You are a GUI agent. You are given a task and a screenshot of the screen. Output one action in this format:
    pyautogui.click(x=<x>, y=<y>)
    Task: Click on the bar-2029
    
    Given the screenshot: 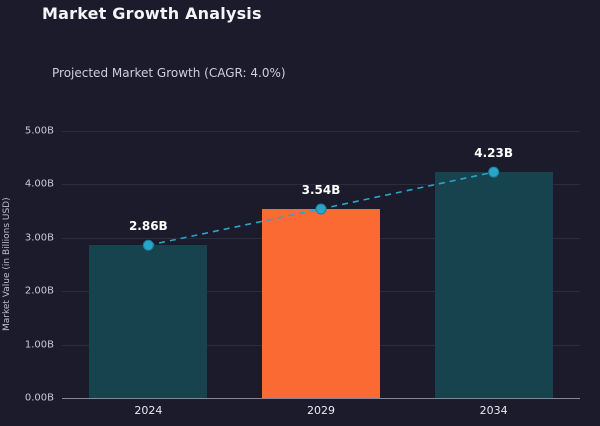 What is the action you would take?
    pyautogui.click(x=321, y=303)
    